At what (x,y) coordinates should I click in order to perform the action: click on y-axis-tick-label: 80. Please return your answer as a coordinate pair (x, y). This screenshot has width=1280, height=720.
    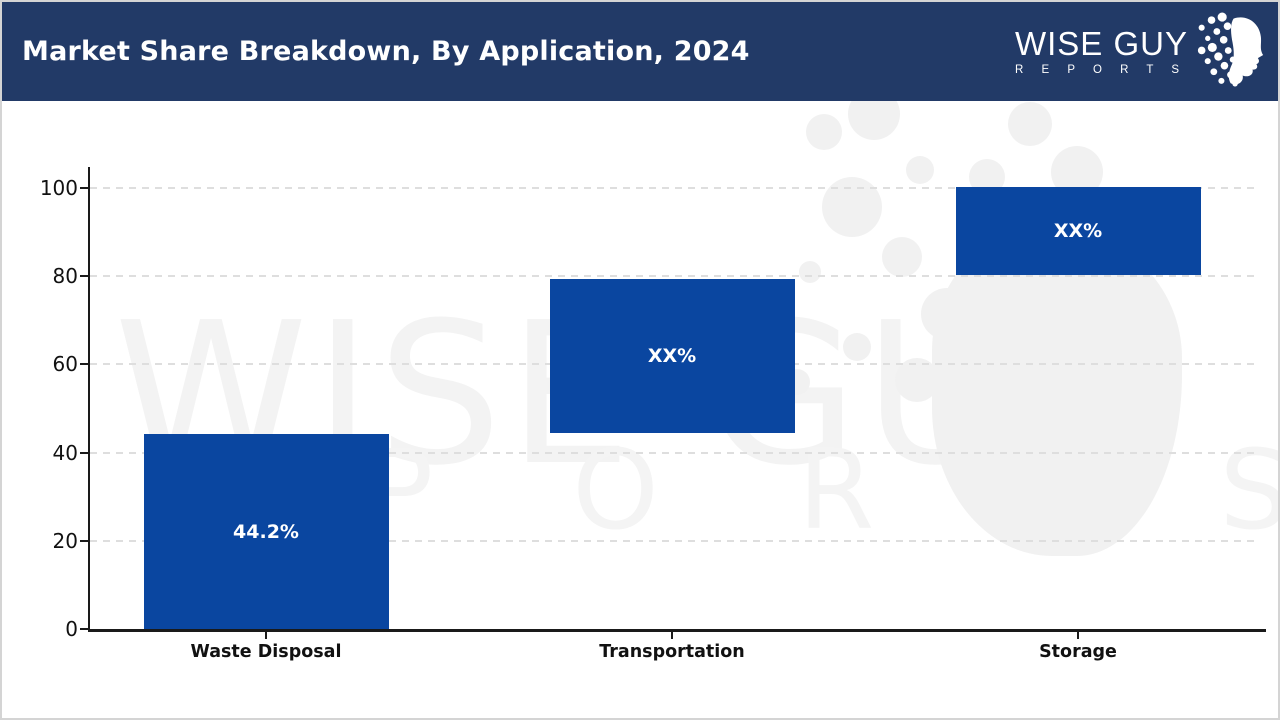
    Looking at the image, I should click on (65, 276).